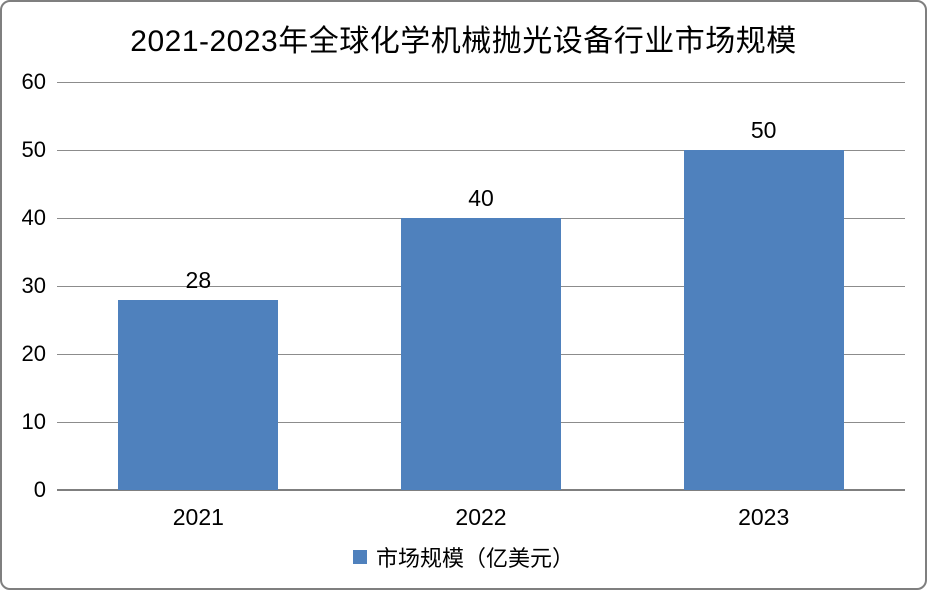 The height and width of the screenshot is (590, 927). I want to click on x-axis: 2021 2022 2023, so click(481, 517).